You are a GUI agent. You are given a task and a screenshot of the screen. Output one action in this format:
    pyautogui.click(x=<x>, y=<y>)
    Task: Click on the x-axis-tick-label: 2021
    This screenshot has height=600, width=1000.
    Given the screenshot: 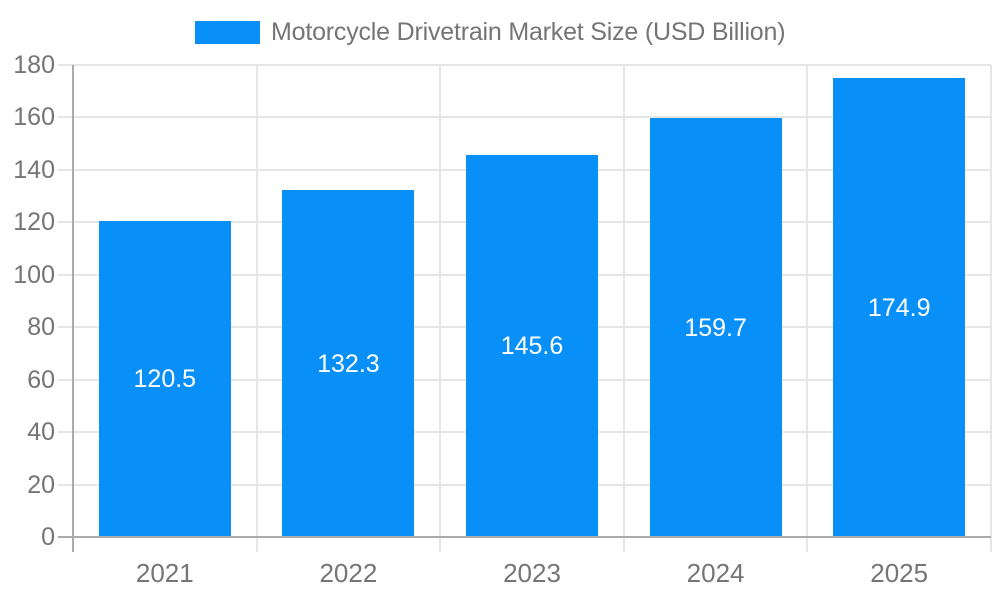 What is the action you would take?
    pyautogui.click(x=164, y=573)
    